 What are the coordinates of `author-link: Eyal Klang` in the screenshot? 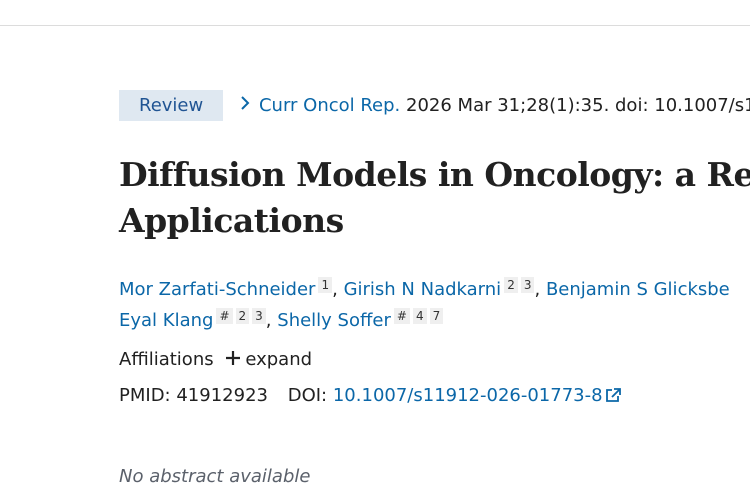 It's located at (166, 320).